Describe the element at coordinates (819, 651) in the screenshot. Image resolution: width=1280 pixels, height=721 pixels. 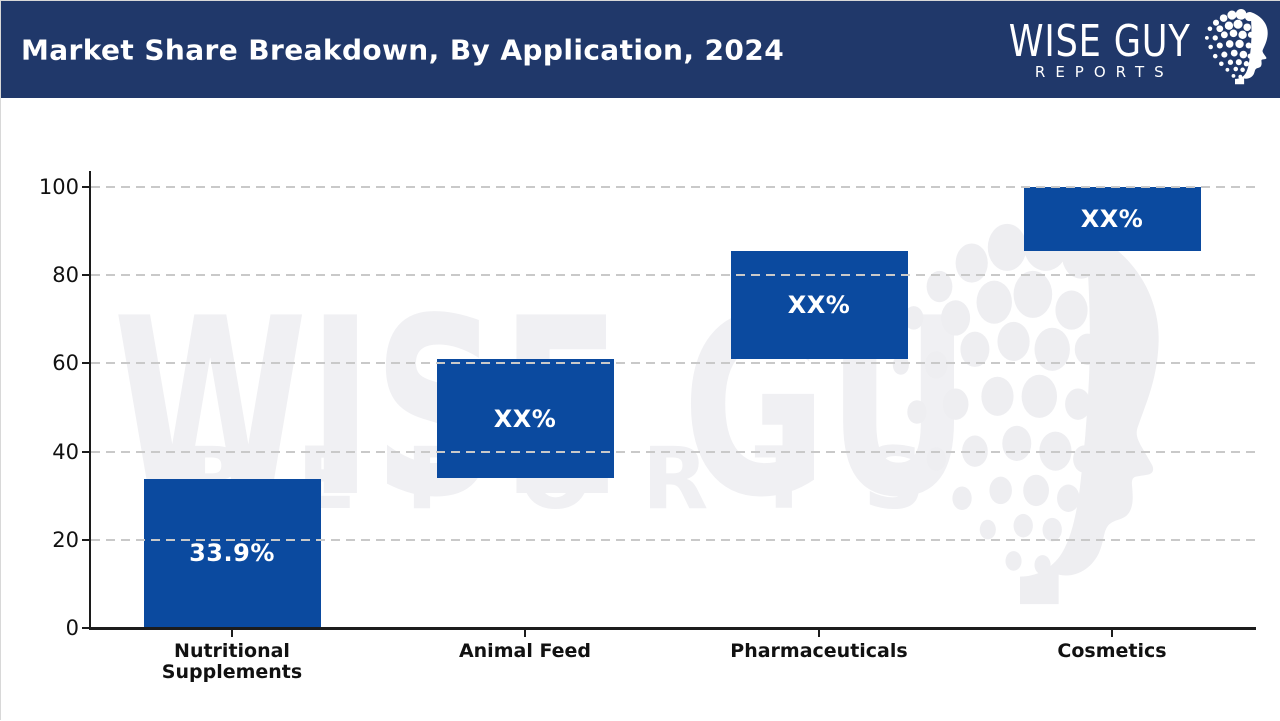
I see `x-category-label-pharmaceuticals: Pharmaceuticals` at that location.